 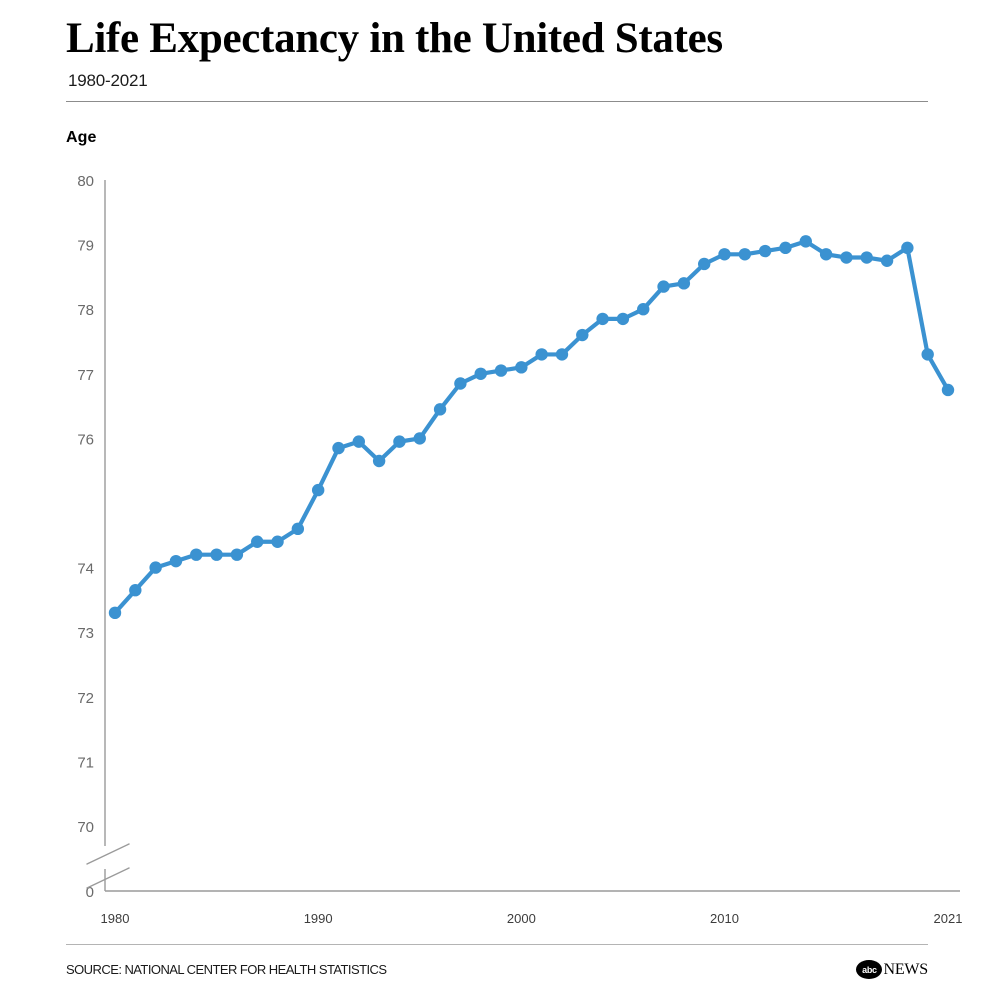 What do you see at coordinates (805, 241) in the screenshot?
I see `data-point-2014` at bounding box center [805, 241].